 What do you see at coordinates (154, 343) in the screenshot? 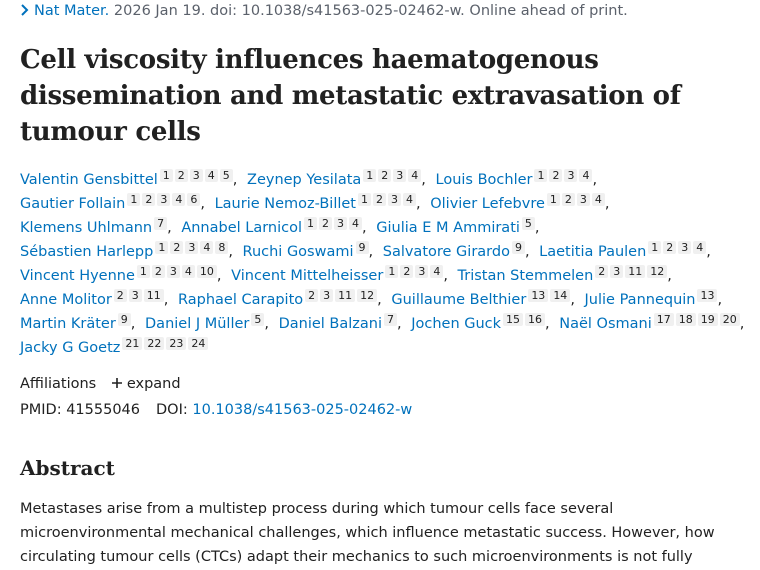
I see `affiliation-number: 22` at bounding box center [154, 343].